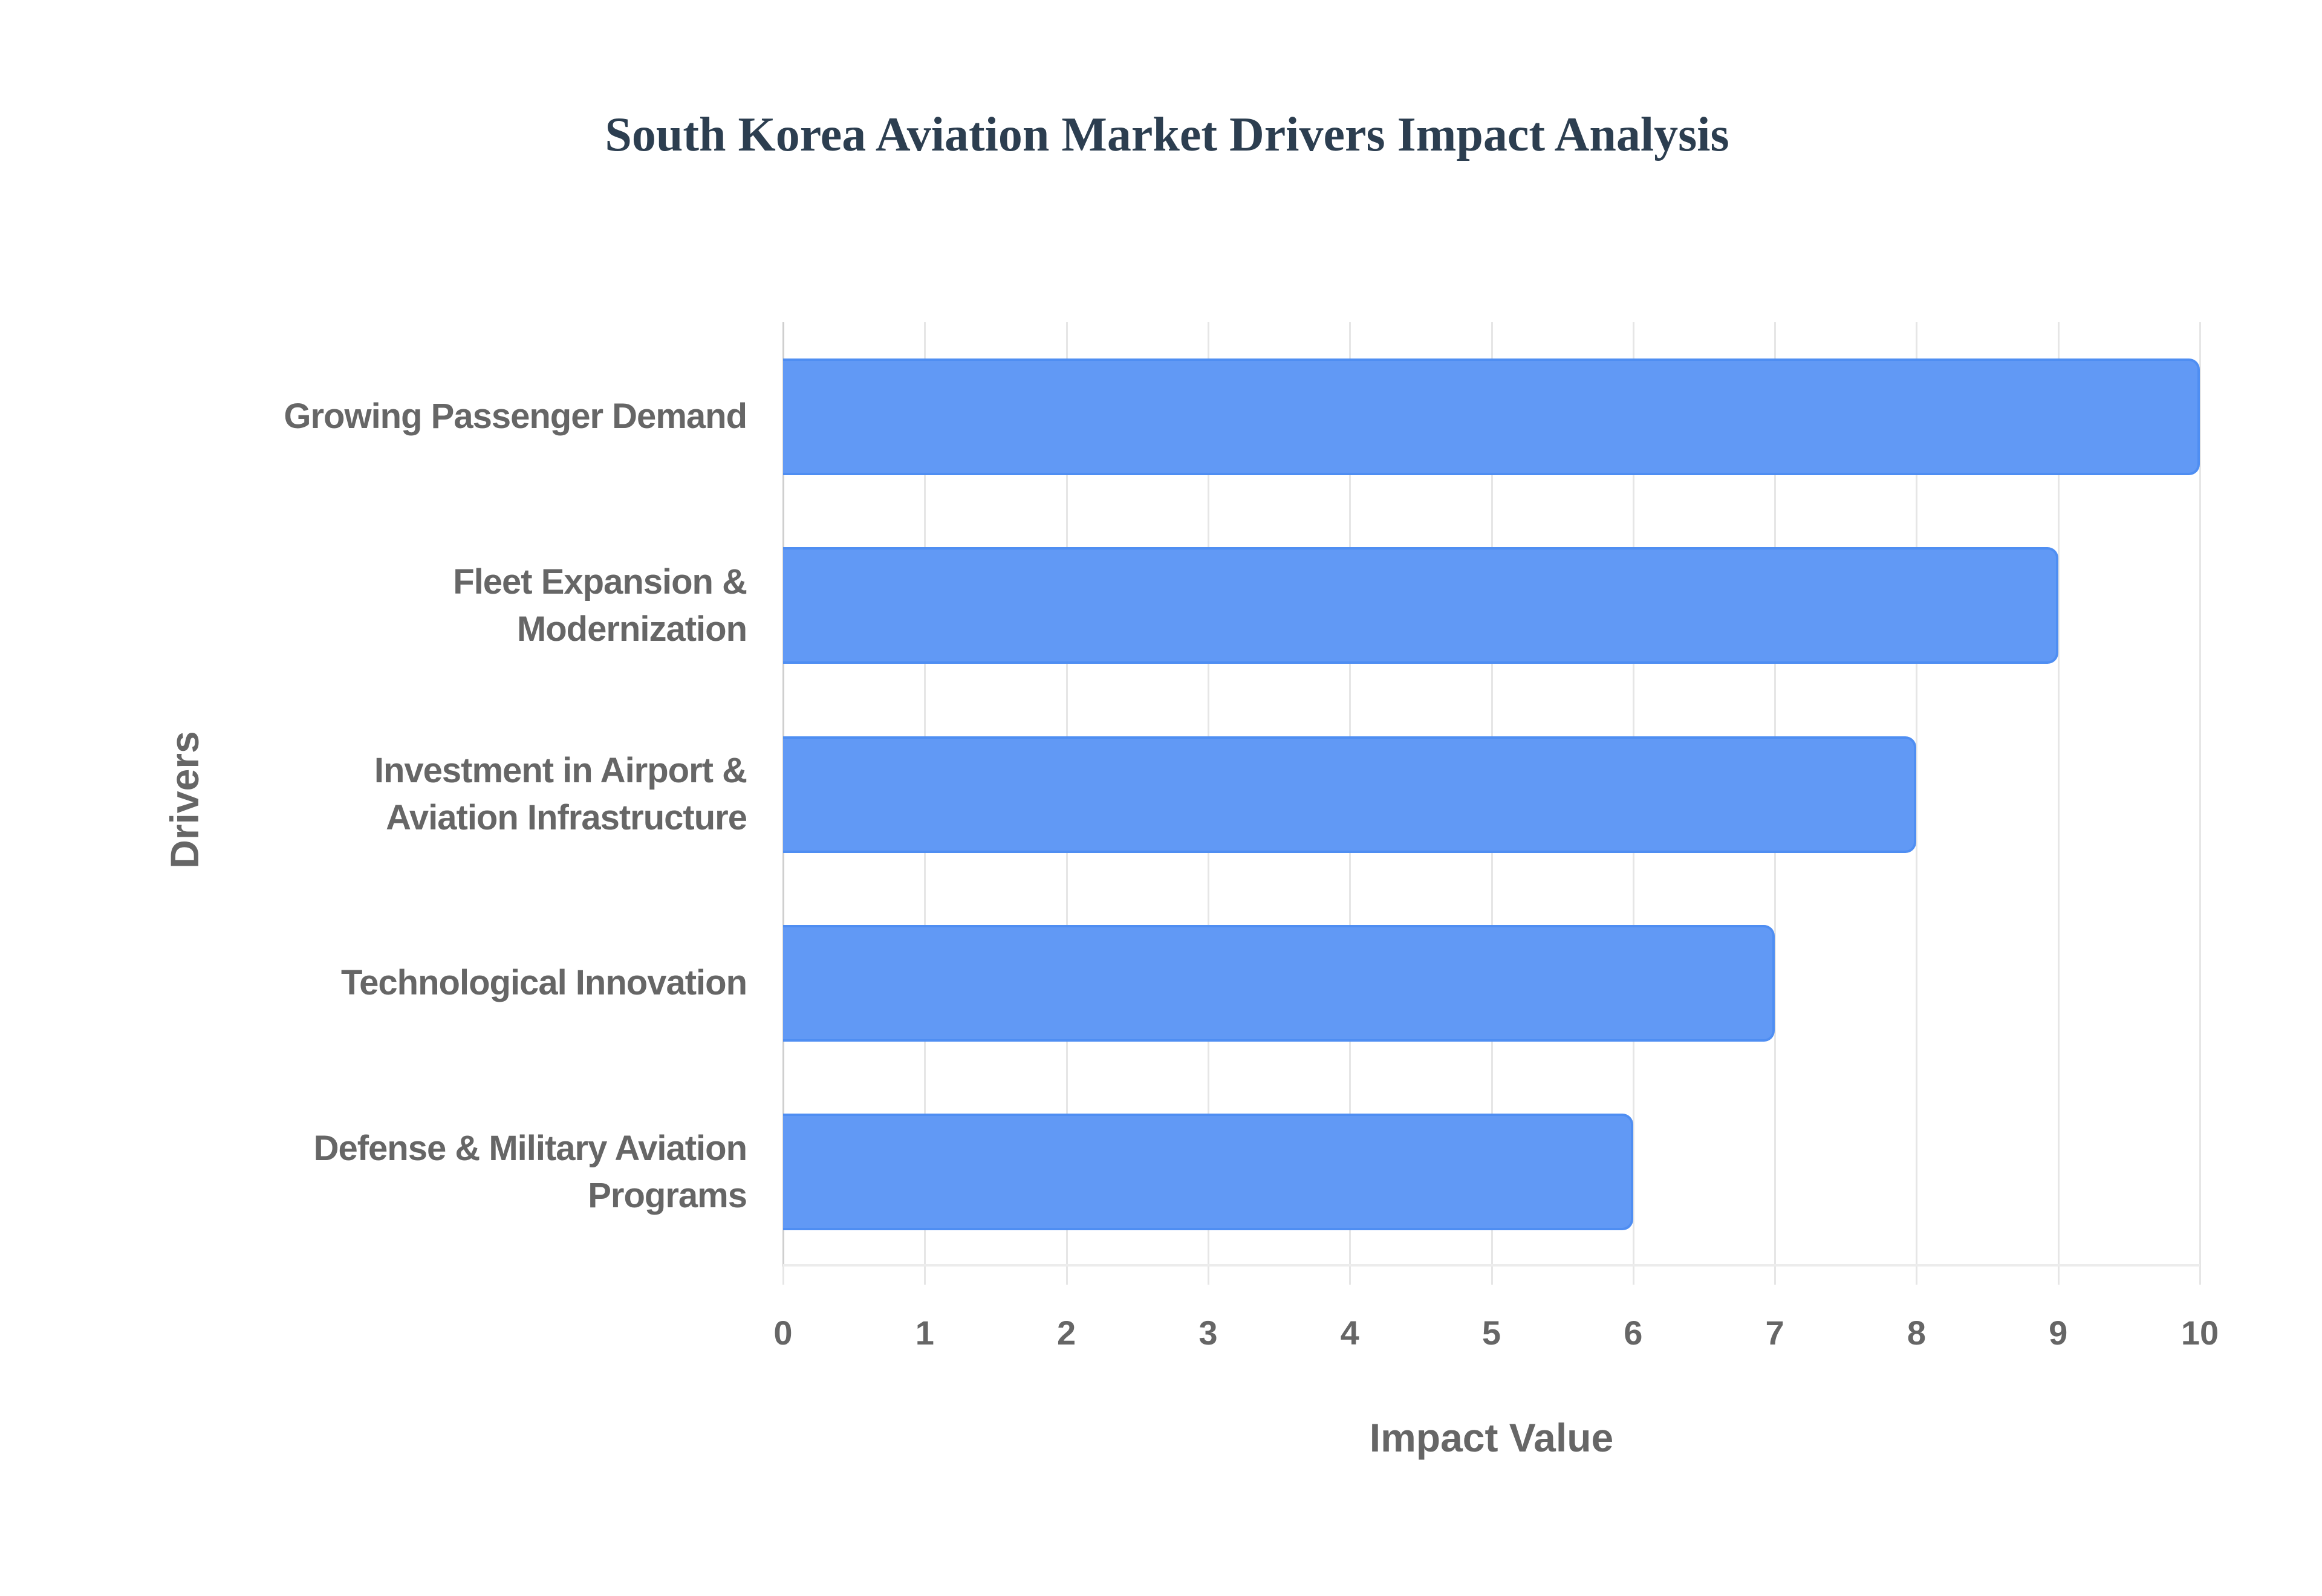 The height and width of the screenshot is (1596, 2322). I want to click on x-tick-label: 2, so click(1066, 1333).